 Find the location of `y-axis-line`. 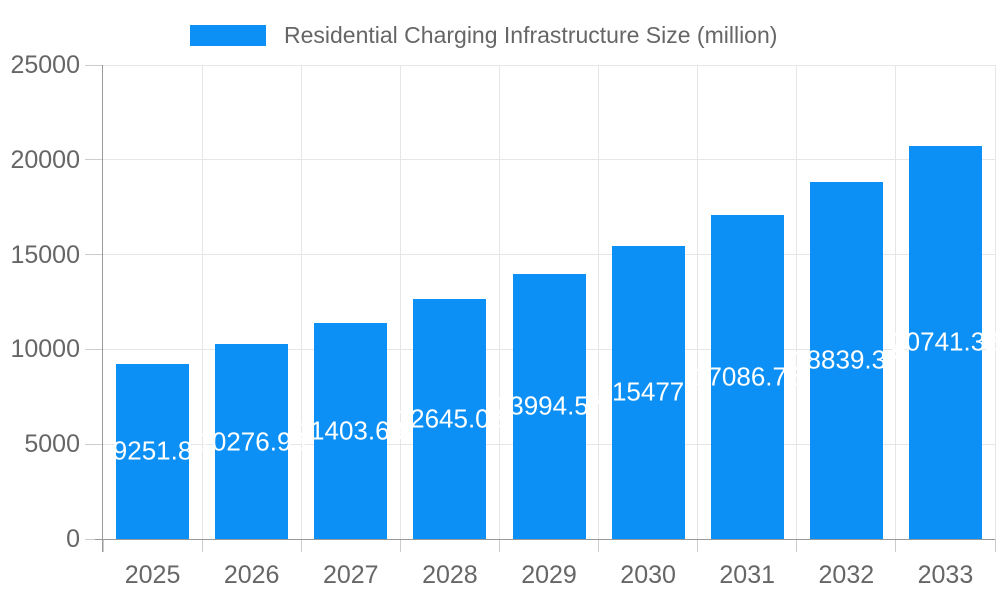

y-axis-line is located at coordinates (102, 308).